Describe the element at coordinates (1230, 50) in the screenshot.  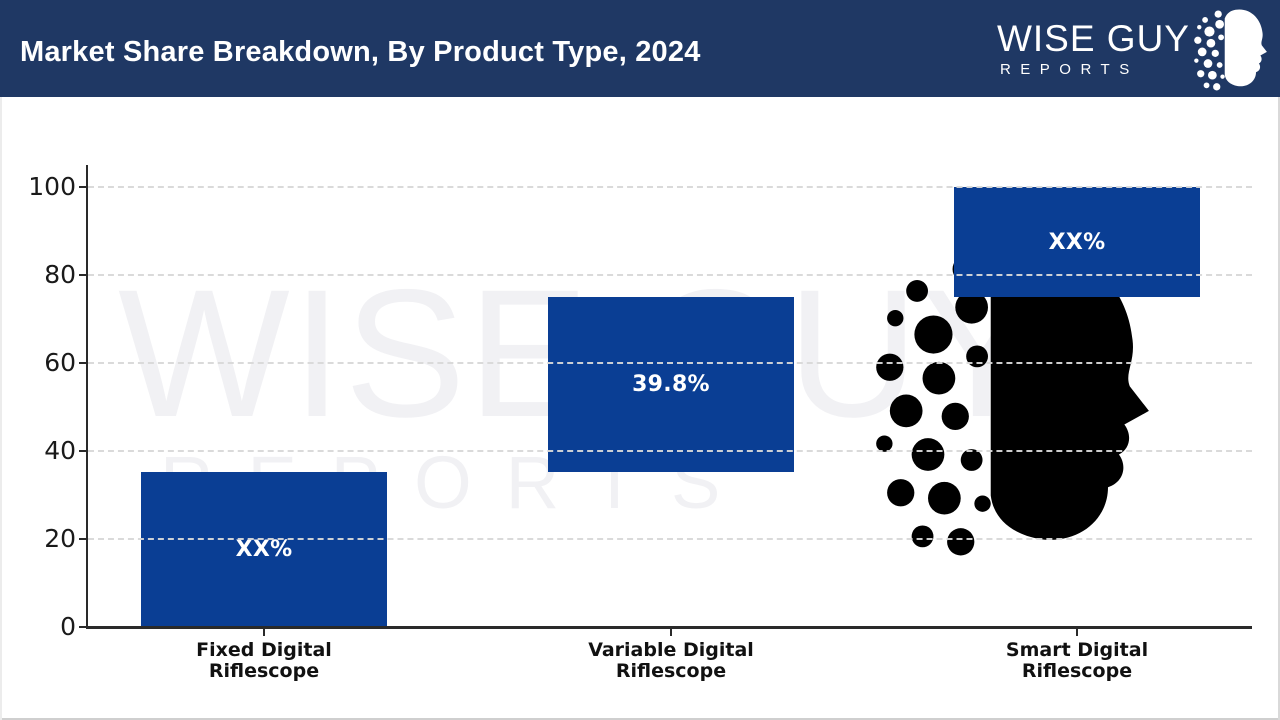
I see `dotted-face-profile-icon` at that location.